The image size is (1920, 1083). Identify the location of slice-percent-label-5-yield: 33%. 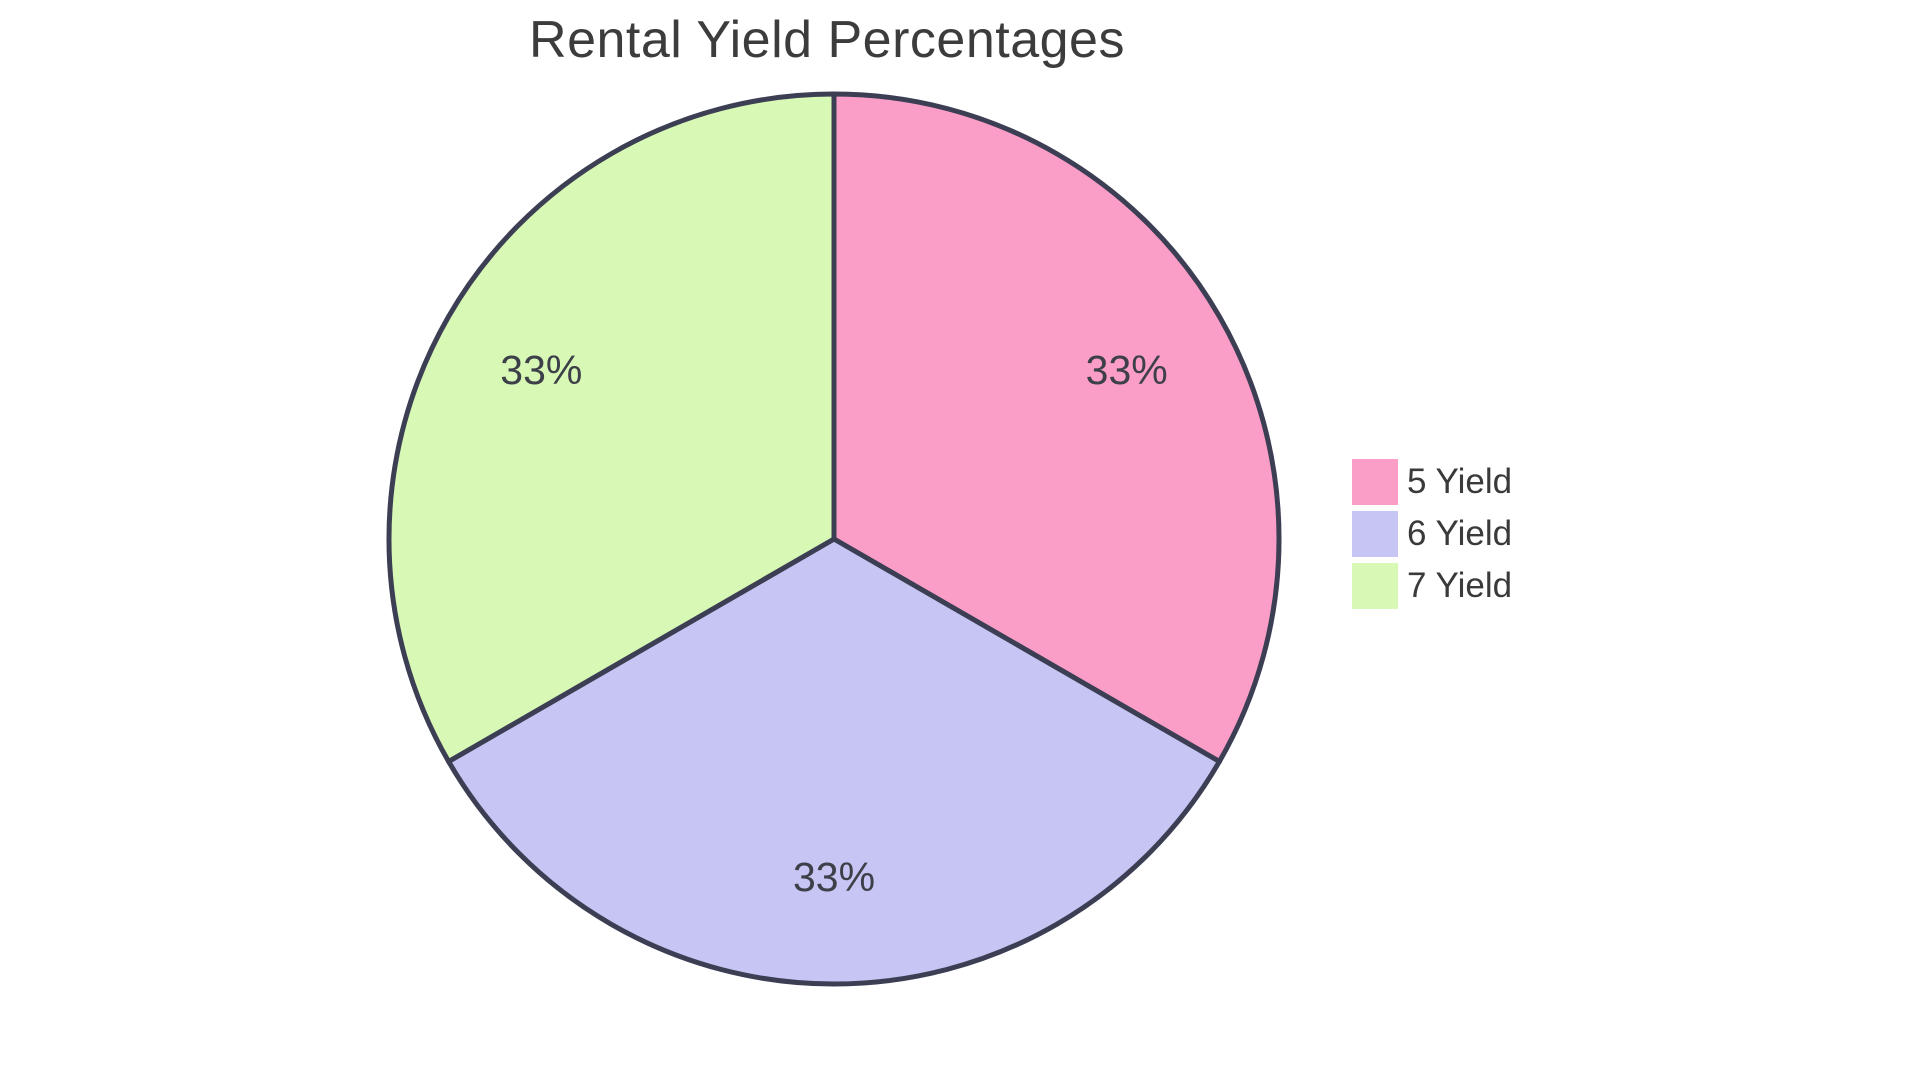
(1127, 370).